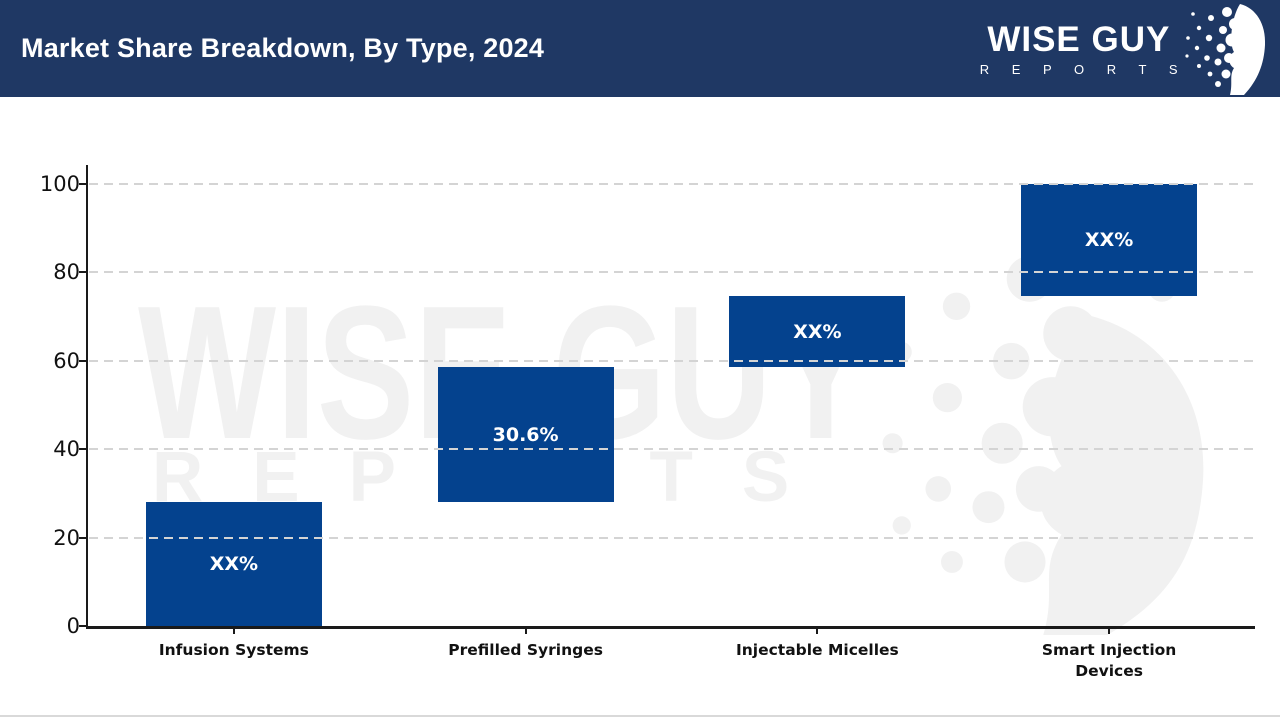 The width and height of the screenshot is (1280, 720). Describe the element at coordinates (1083, 69) in the screenshot. I see `logo-subtitle: R E P O R T S` at that location.